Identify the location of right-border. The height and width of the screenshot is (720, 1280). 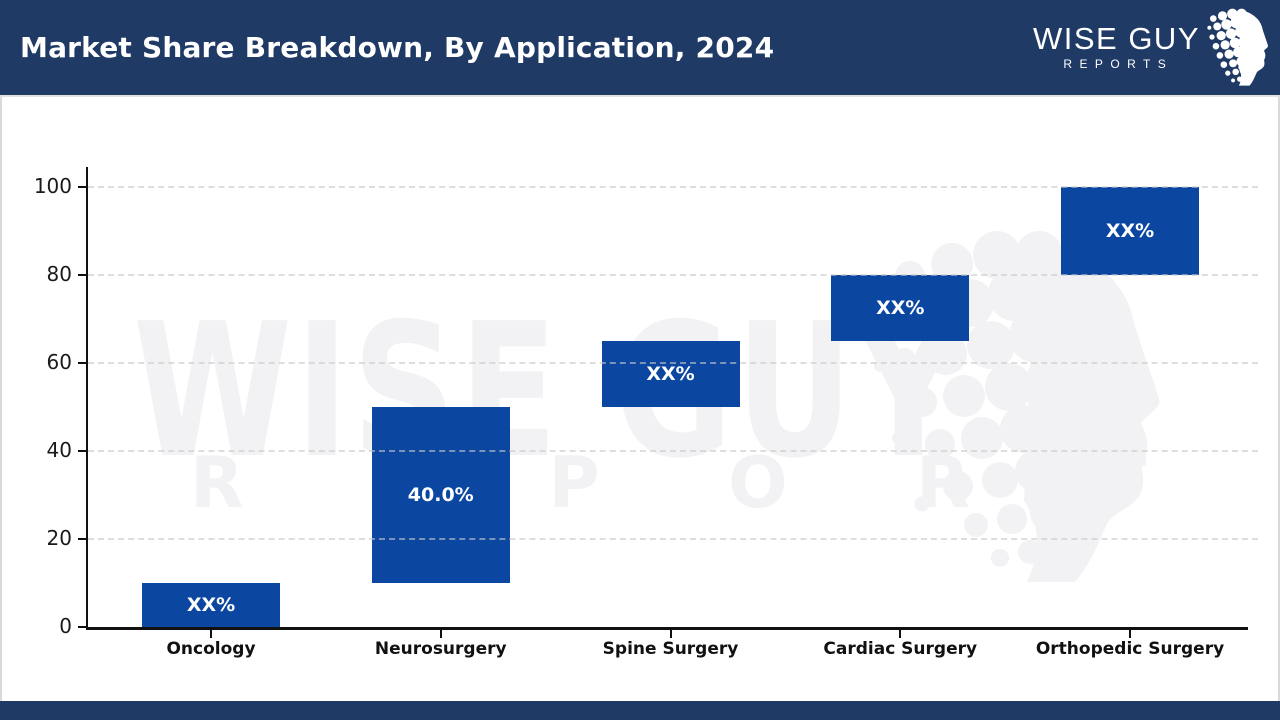
(1279, 399).